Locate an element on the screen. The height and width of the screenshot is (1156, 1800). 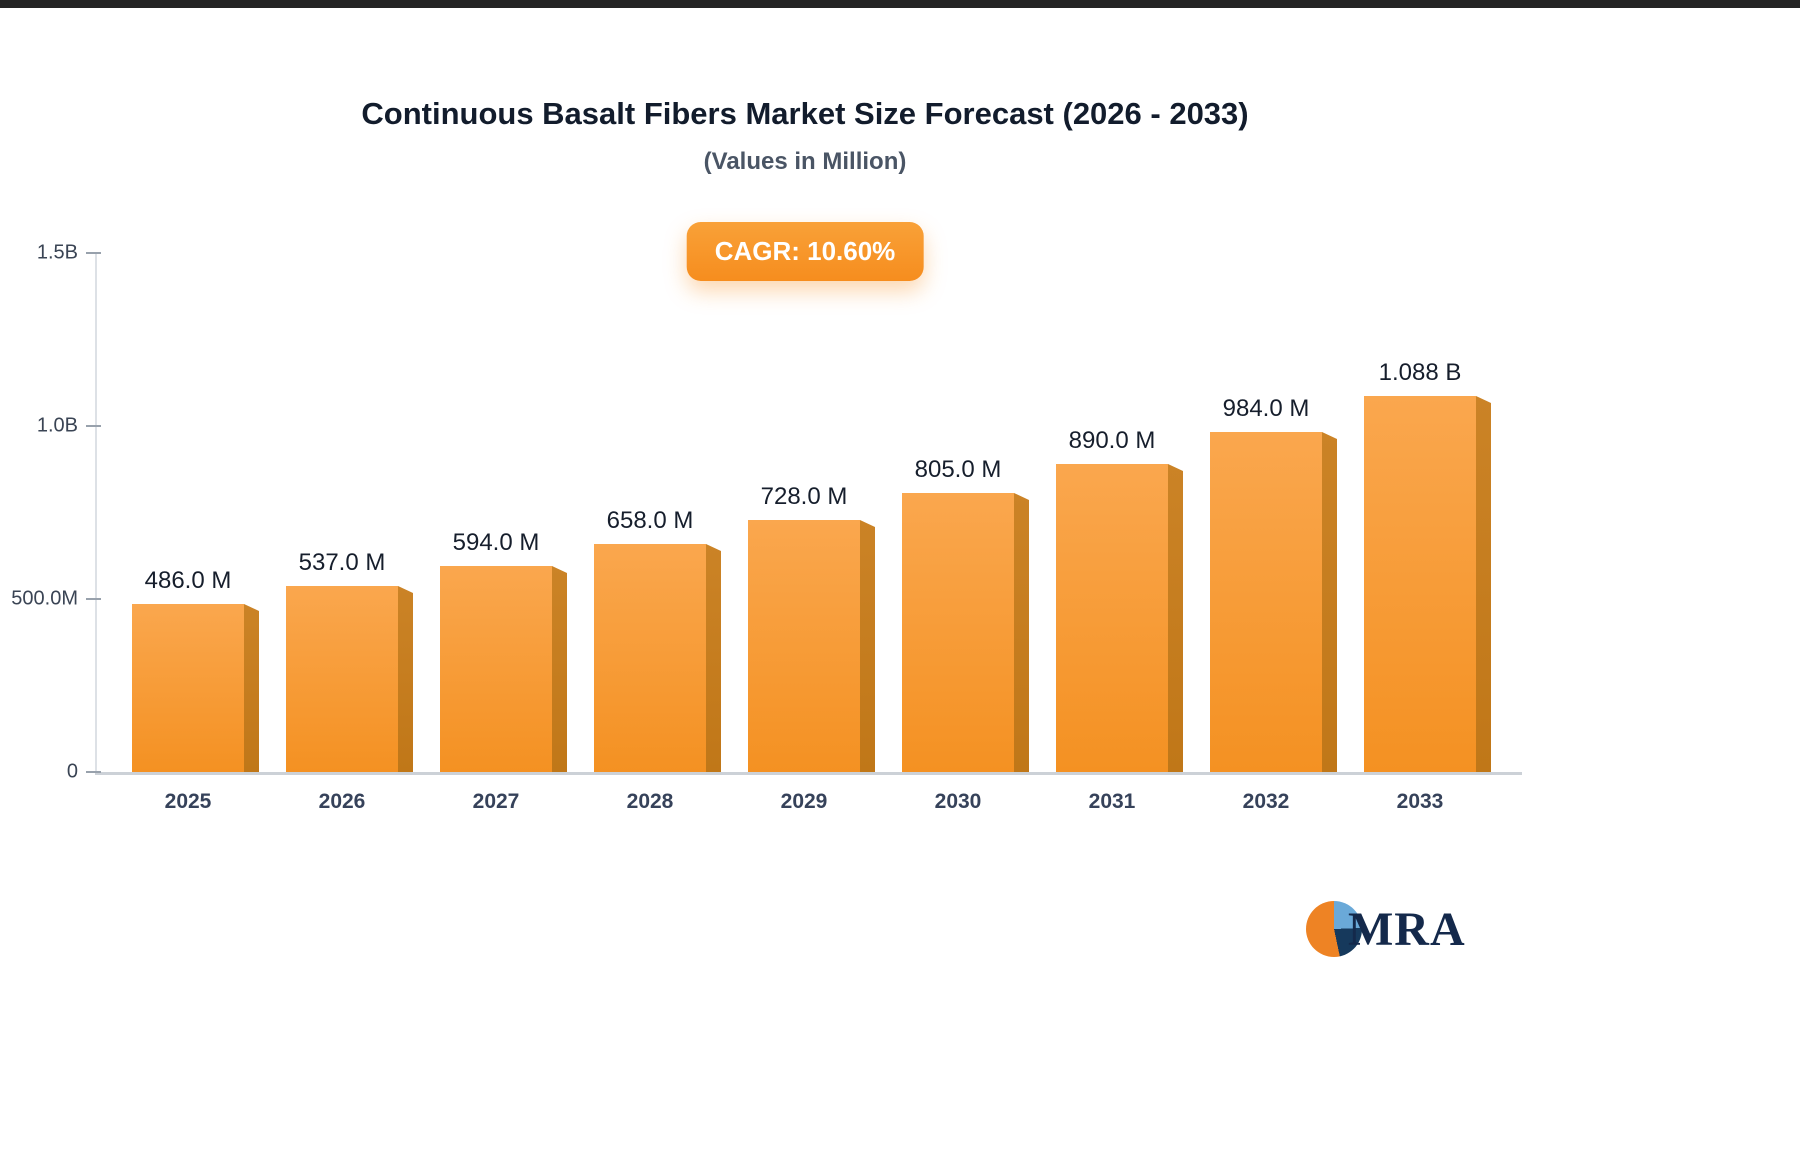
bar-2029 is located at coordinates (804, 646).